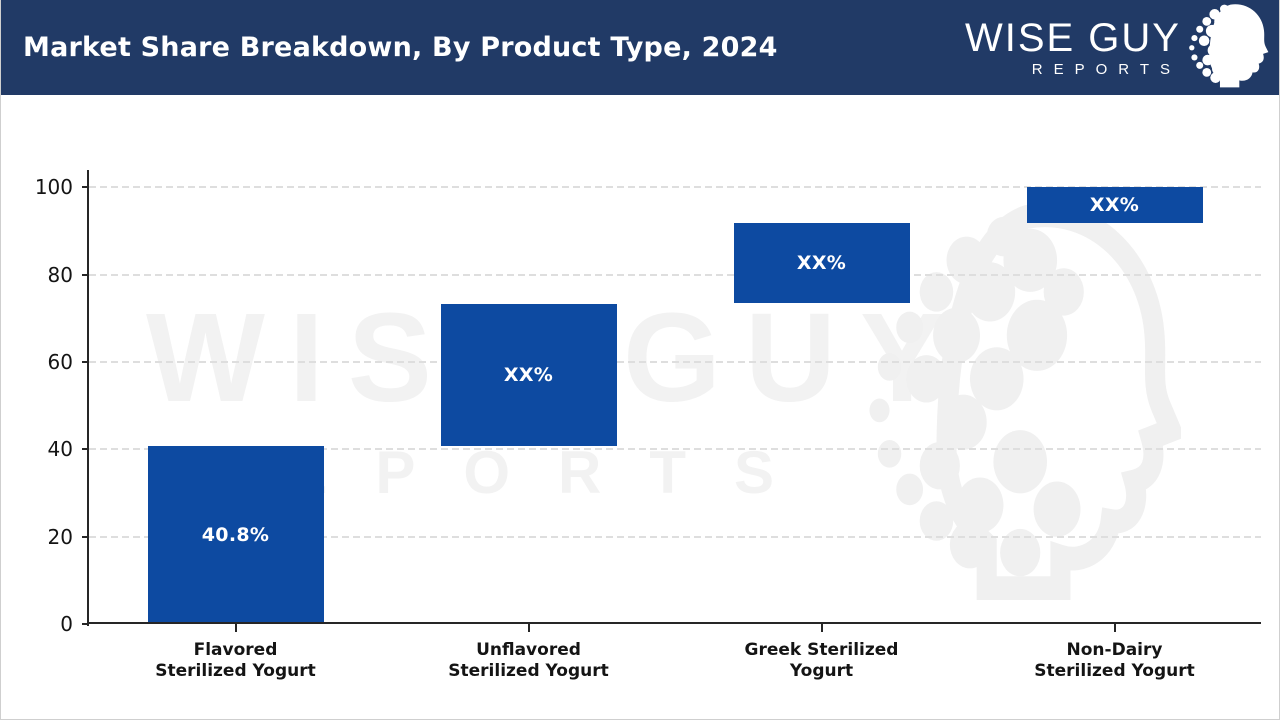  I want to click on category-label: Flavored Sterilized Yogurt, so click(235, 661).